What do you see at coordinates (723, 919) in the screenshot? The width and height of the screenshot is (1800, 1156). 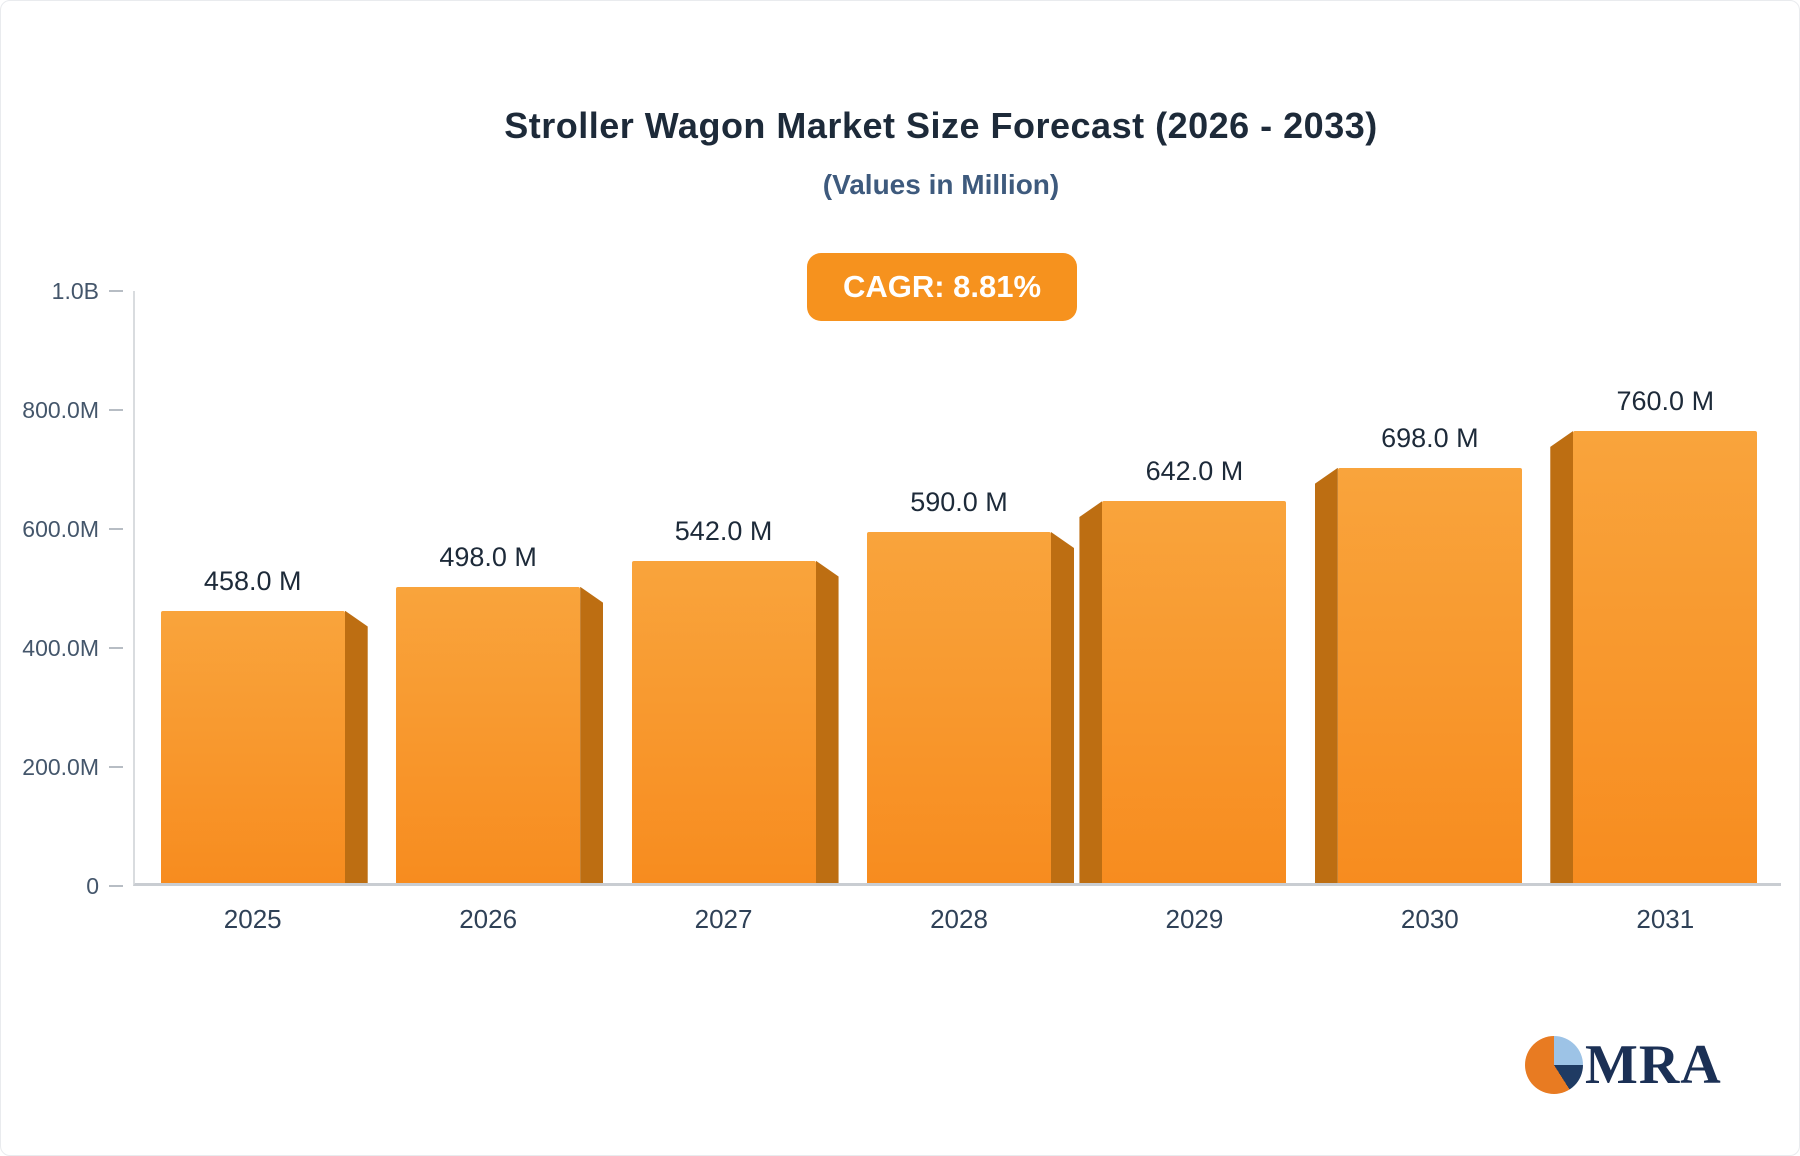 I see `x-axis-label: 2027` at bounding box center [723, 919].